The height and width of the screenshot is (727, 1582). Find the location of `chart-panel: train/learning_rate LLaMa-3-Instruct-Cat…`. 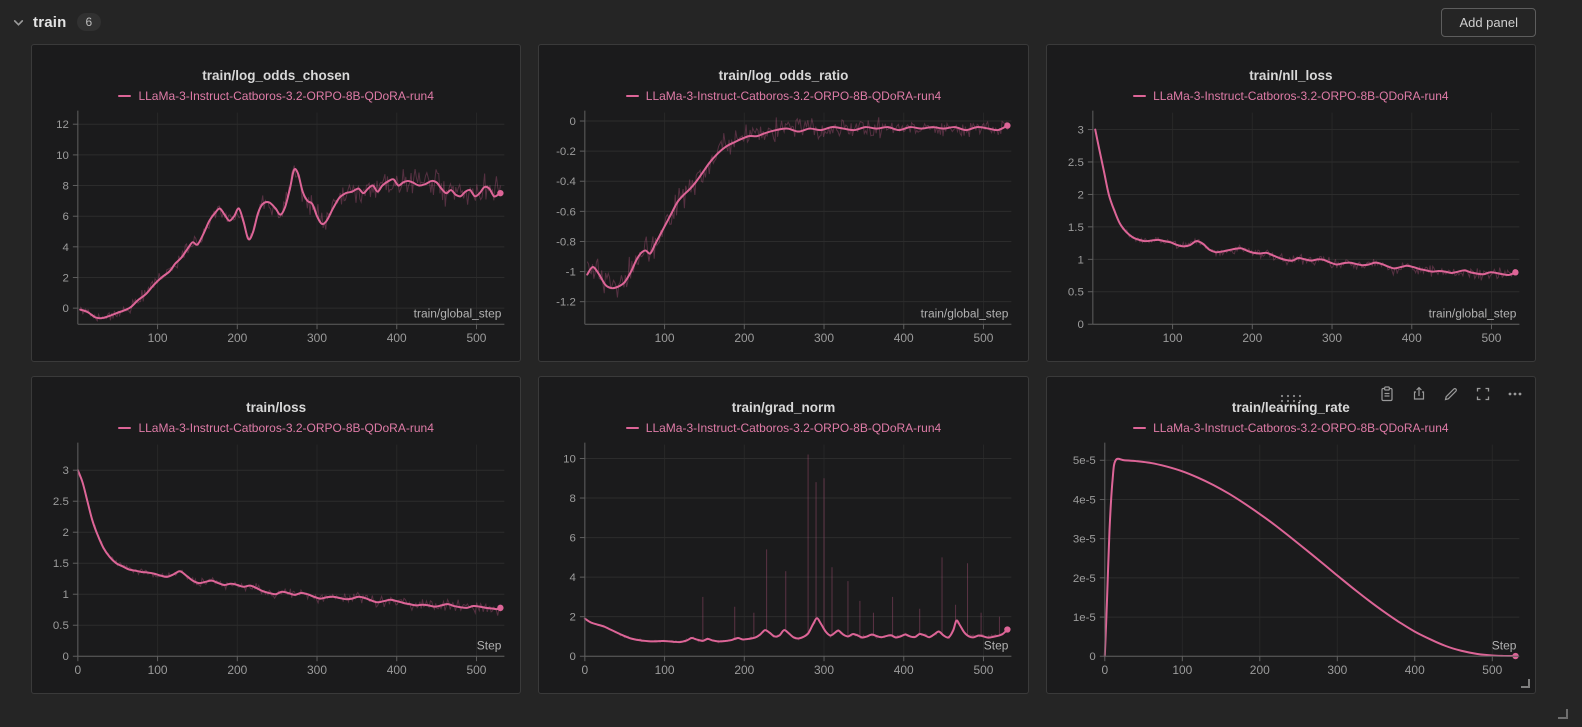

chart-panel: train/learning_rate LLaMa-3-Instruct-Cat… is located at coordinates (1290, 535).